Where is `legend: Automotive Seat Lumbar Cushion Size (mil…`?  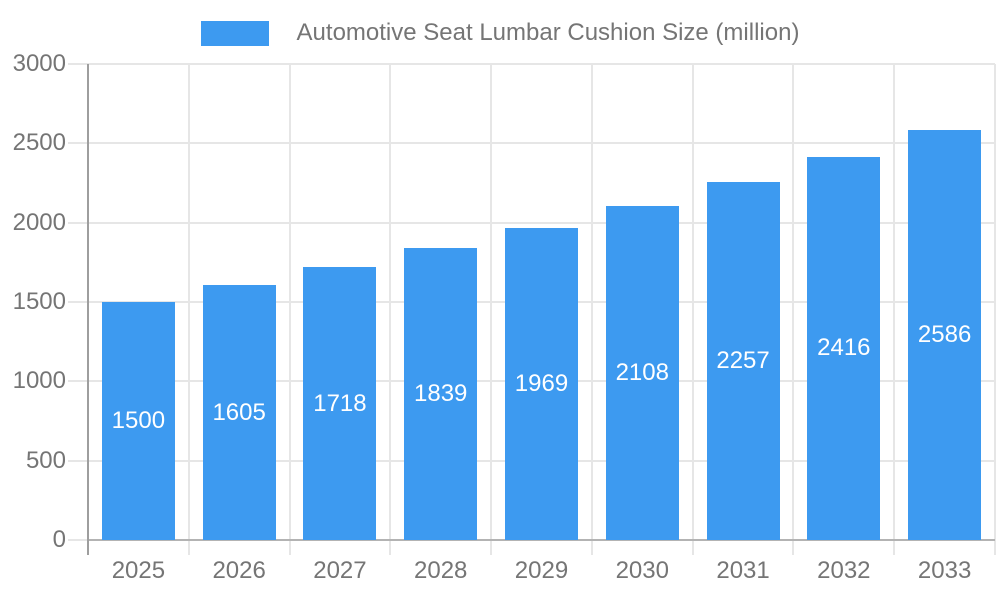 legend: Automotive Seat Lumbar Cushion Size (mil… is located at coordinates (500, 33).